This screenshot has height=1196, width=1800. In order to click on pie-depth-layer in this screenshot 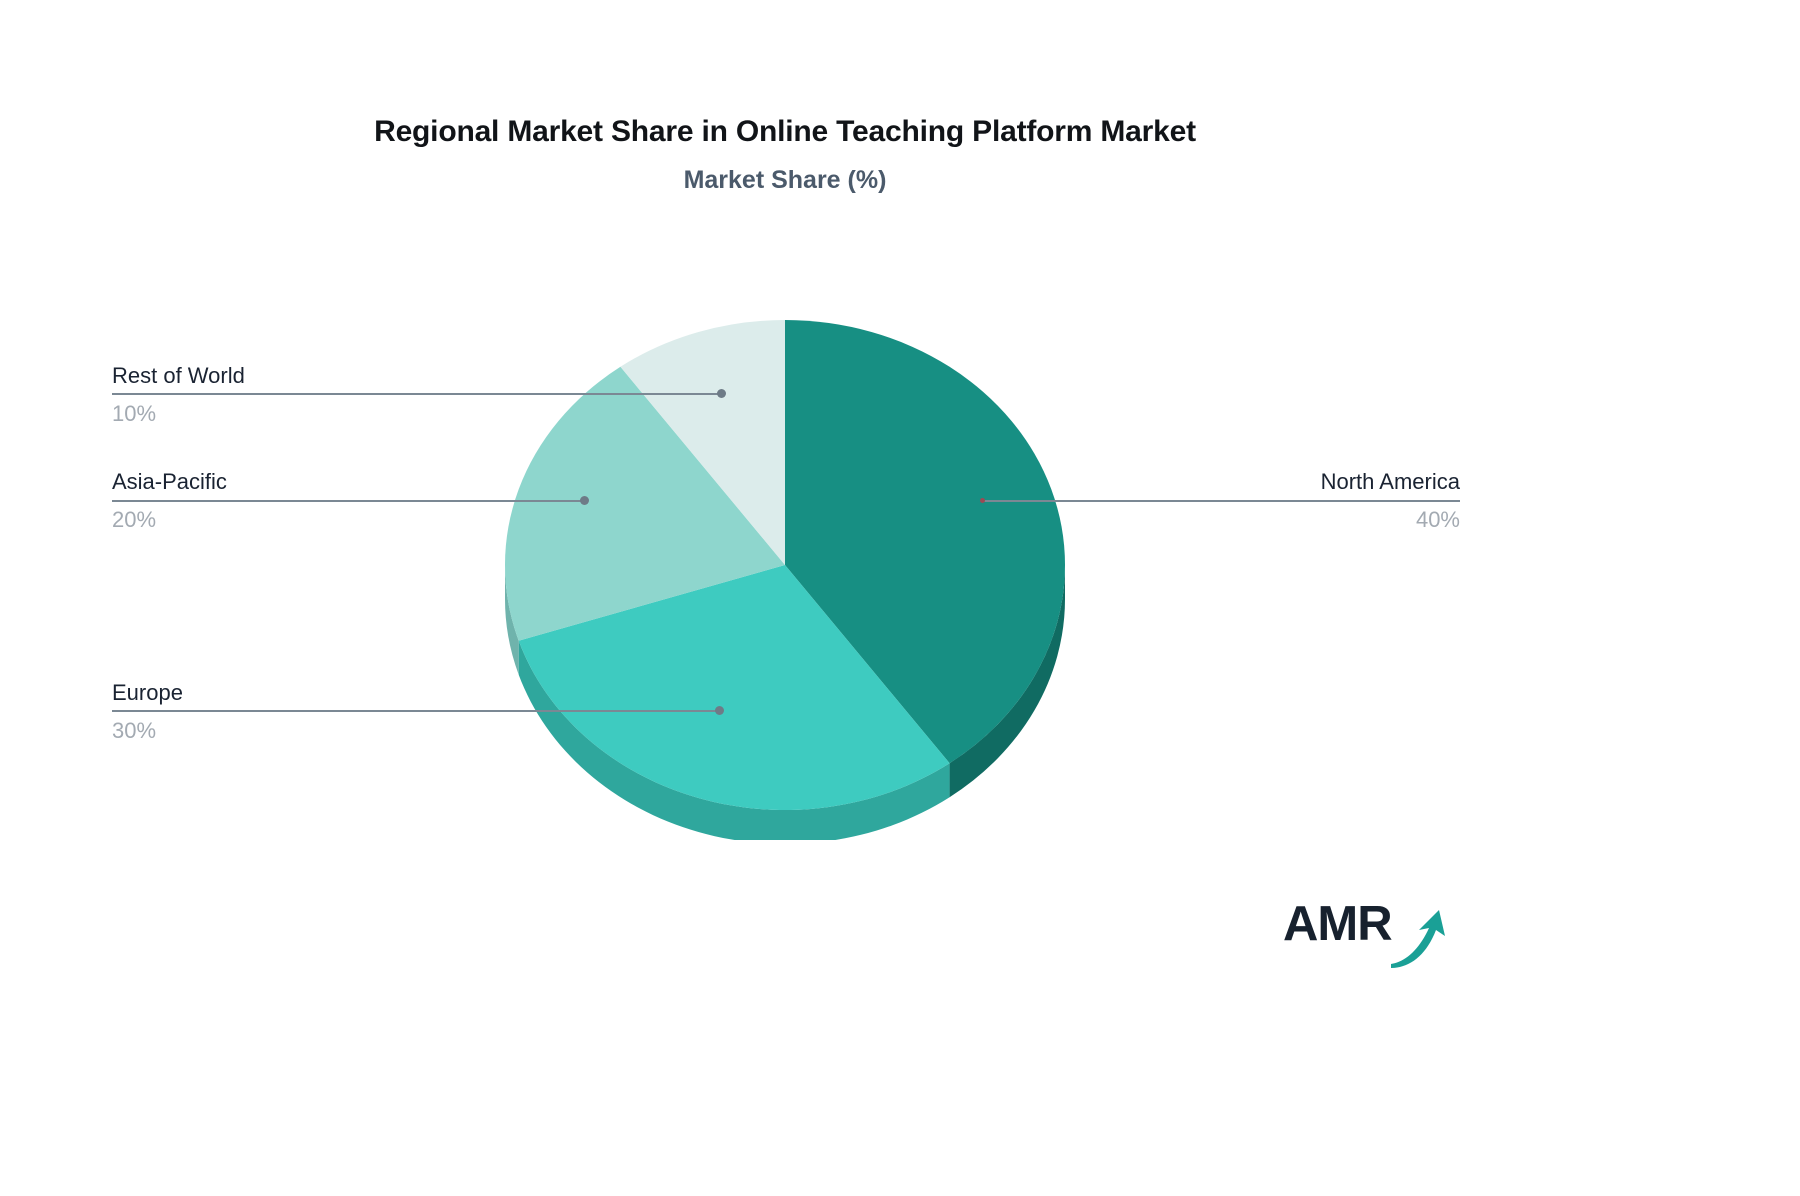, I will do `click(785, 702)`.